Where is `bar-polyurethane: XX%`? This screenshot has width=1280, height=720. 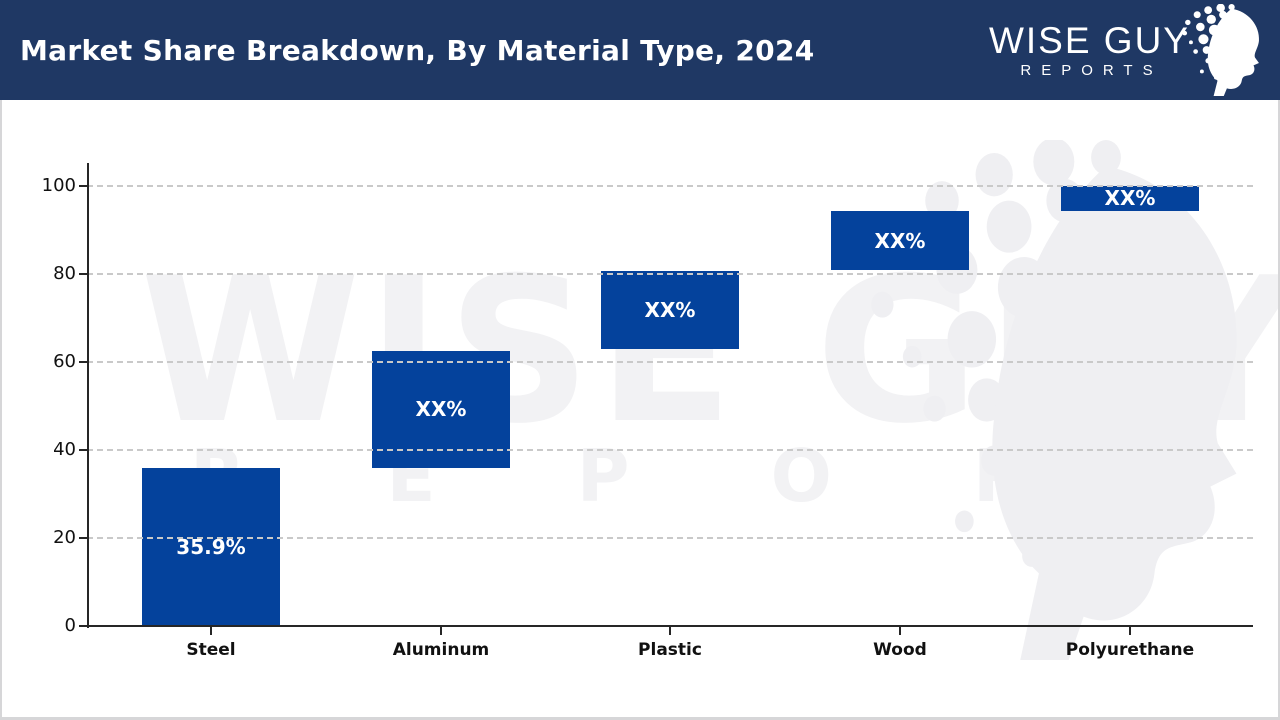
bar-polyurethane: XX% is located at coordinates (1130, 198).